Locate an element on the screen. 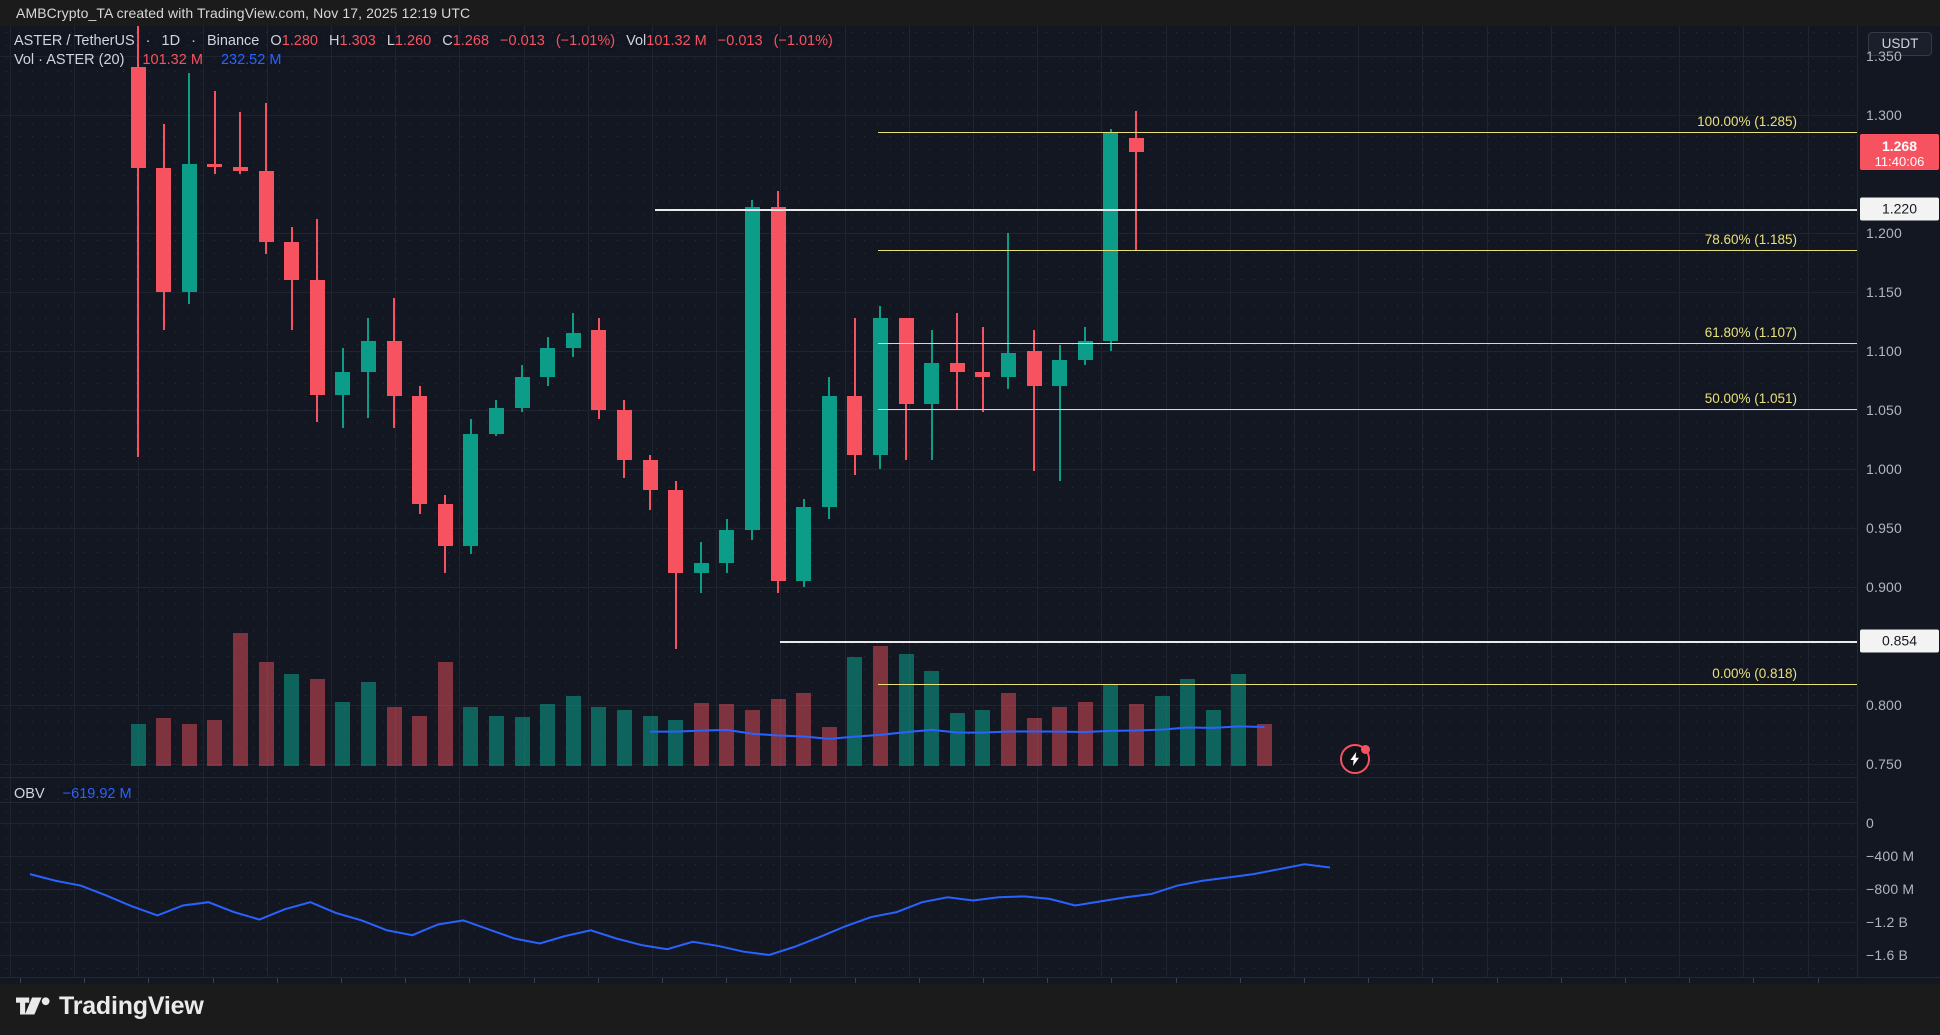  price-level-badge: 0.854 is located at coordinates (1899, 641).